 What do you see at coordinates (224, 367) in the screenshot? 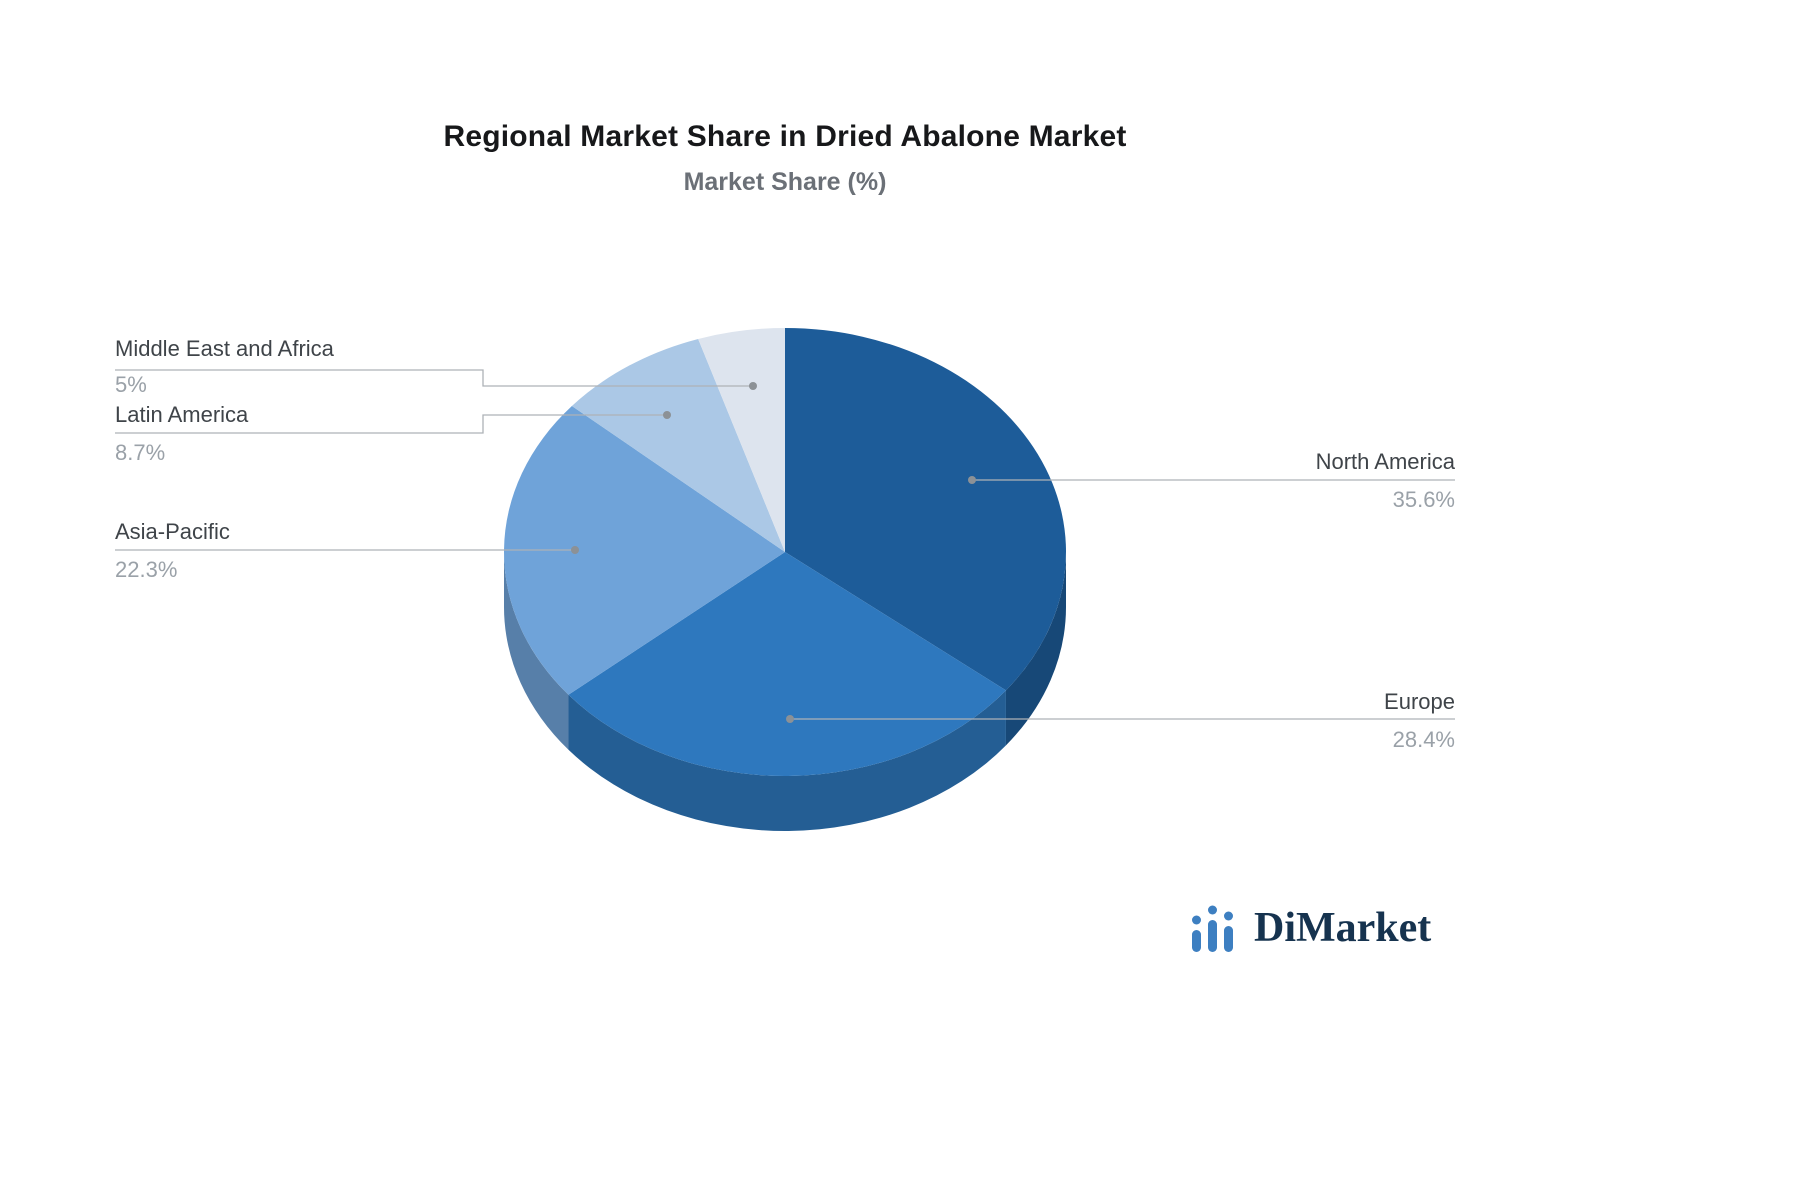
I see `pie-label-middle-east-and-africa: Middle East and Africa 5%` at bounding box center [224, 367].